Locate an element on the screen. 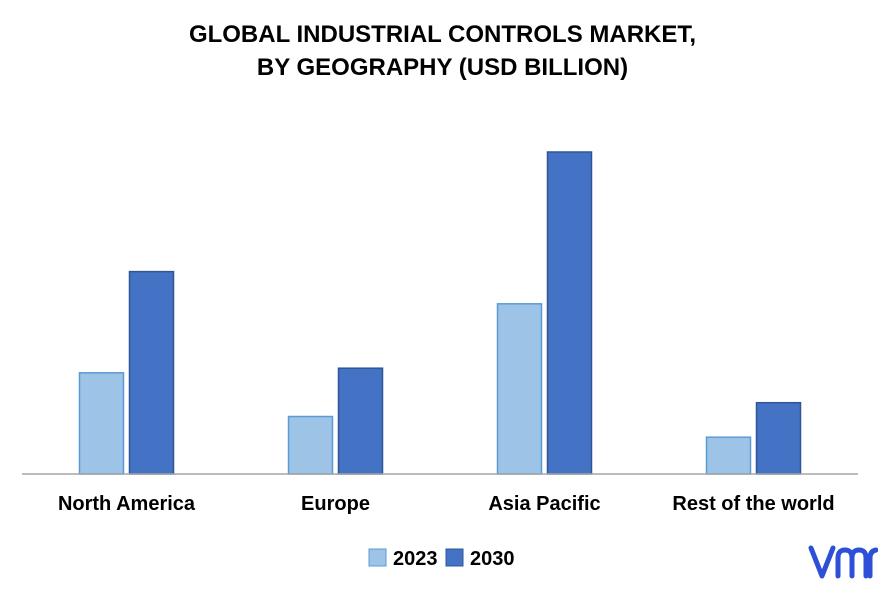 Image resolution: width=885 pixels, height=594 pixels. legend-label-2023: 2023 is located at coordinates (415, 559).